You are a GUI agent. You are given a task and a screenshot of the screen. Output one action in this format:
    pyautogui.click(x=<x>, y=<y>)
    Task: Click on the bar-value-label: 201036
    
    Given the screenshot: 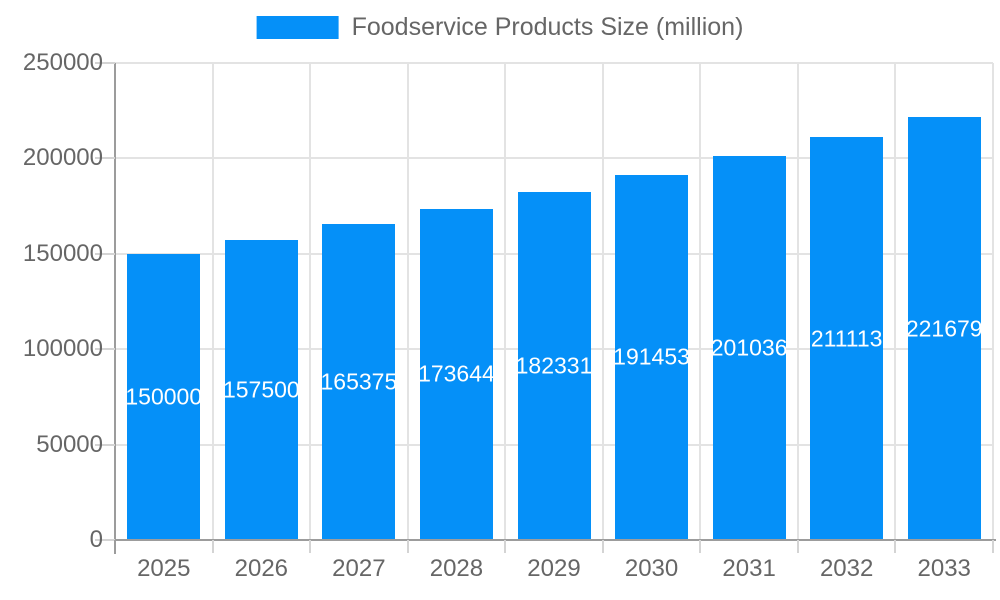 What is the action you would take?
    pyautogui.click(x=749, y=347)
    